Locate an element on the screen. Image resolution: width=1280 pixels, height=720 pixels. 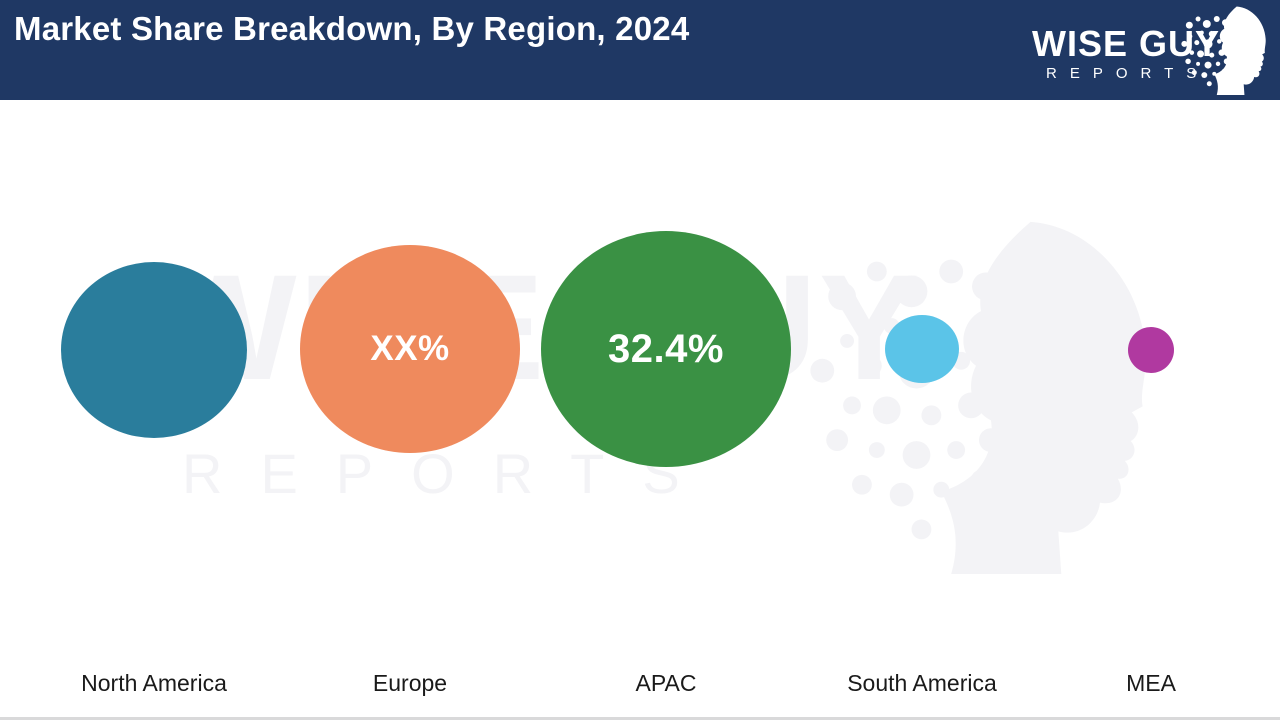
bubble-value-label: 32.4% is located at coordinates (666, 348).